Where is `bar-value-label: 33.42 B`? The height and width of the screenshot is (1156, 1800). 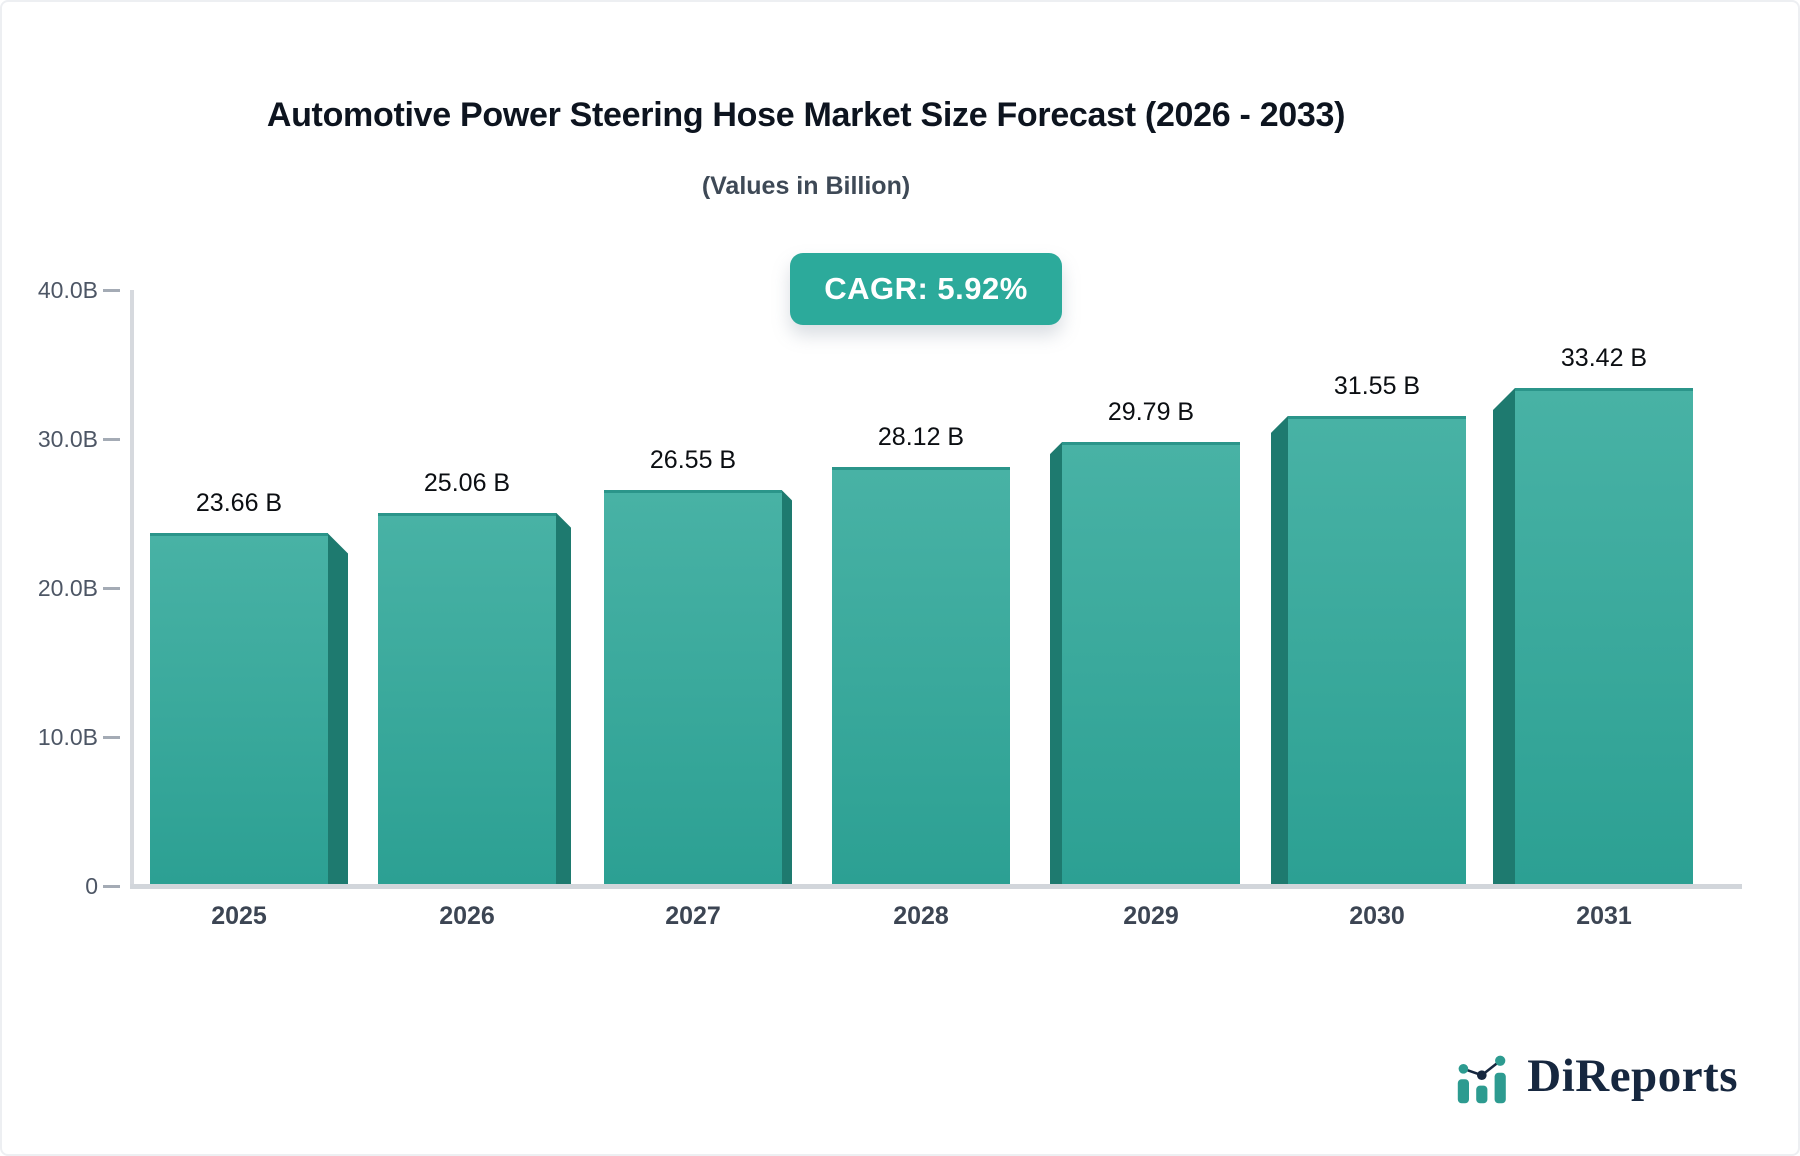 bar-value-label: 33.42 B is located at coordinates (1604, 358).